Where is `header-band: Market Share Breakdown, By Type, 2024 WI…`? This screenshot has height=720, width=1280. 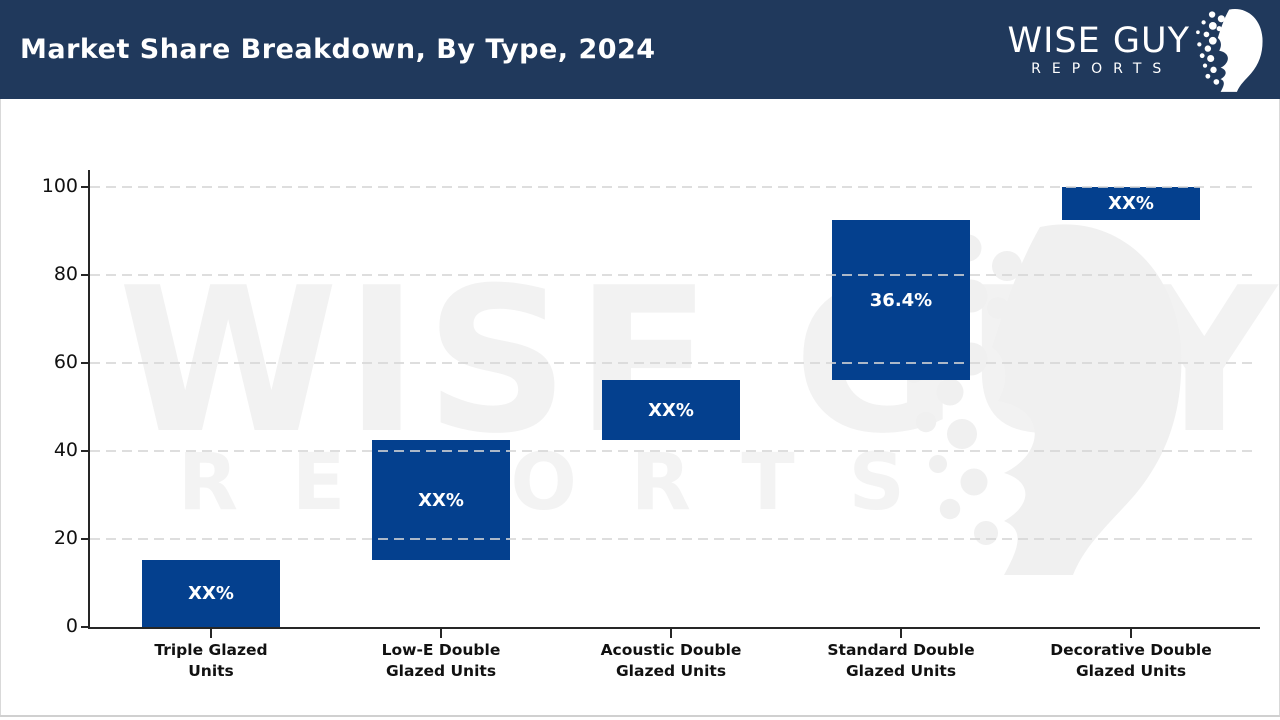 header-band: Market Share Breakdown, By Type, 2024 WI… is located at coordinates (640, 49).